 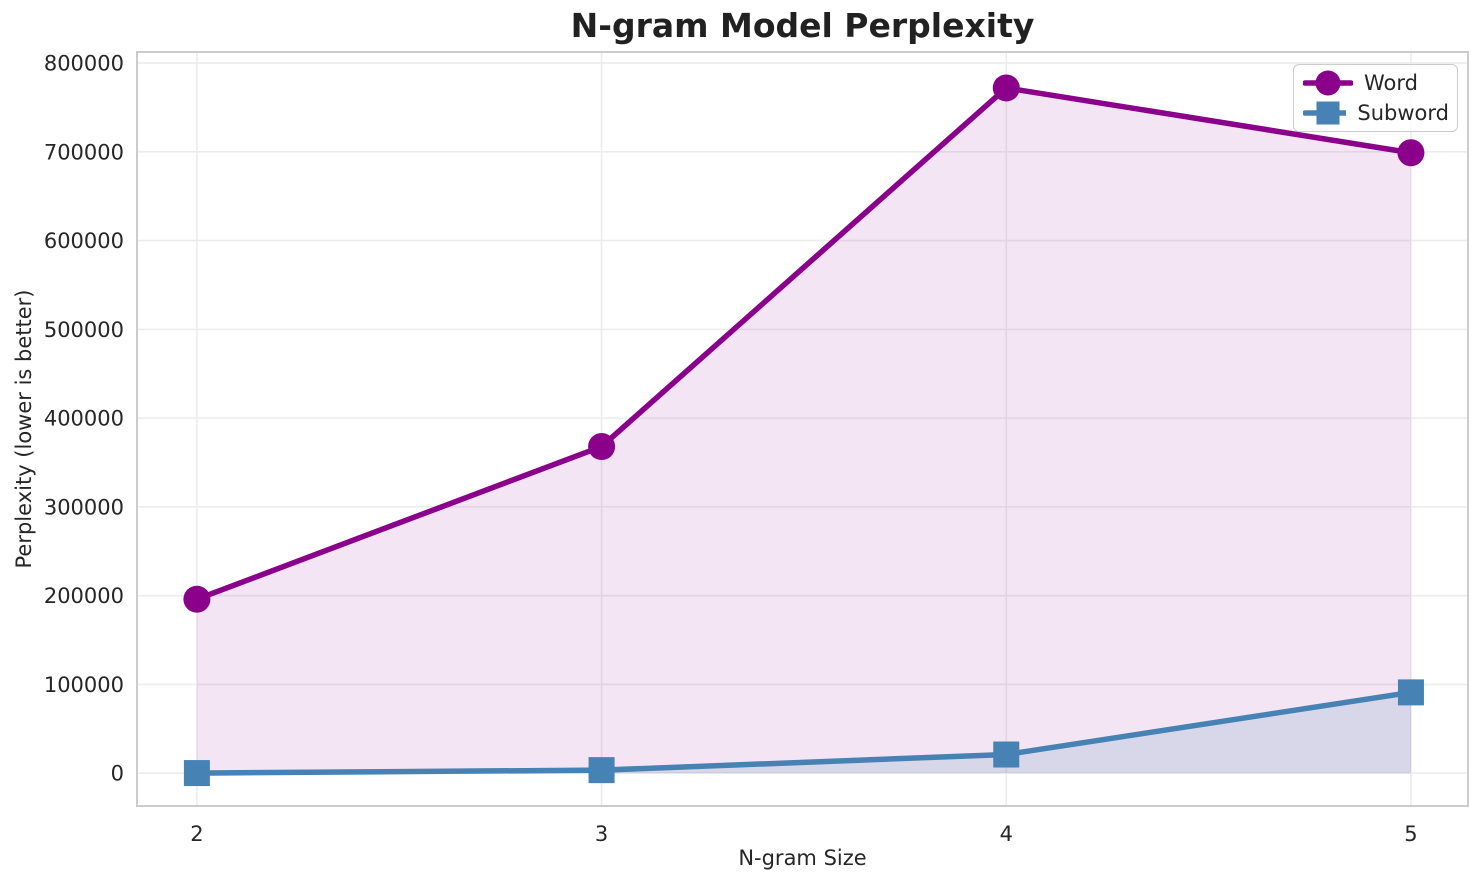 What do you see at coordinates (84, 64) in the screenshot?
I see `y-tick-label: 800000` at bounding box center [84, 64].